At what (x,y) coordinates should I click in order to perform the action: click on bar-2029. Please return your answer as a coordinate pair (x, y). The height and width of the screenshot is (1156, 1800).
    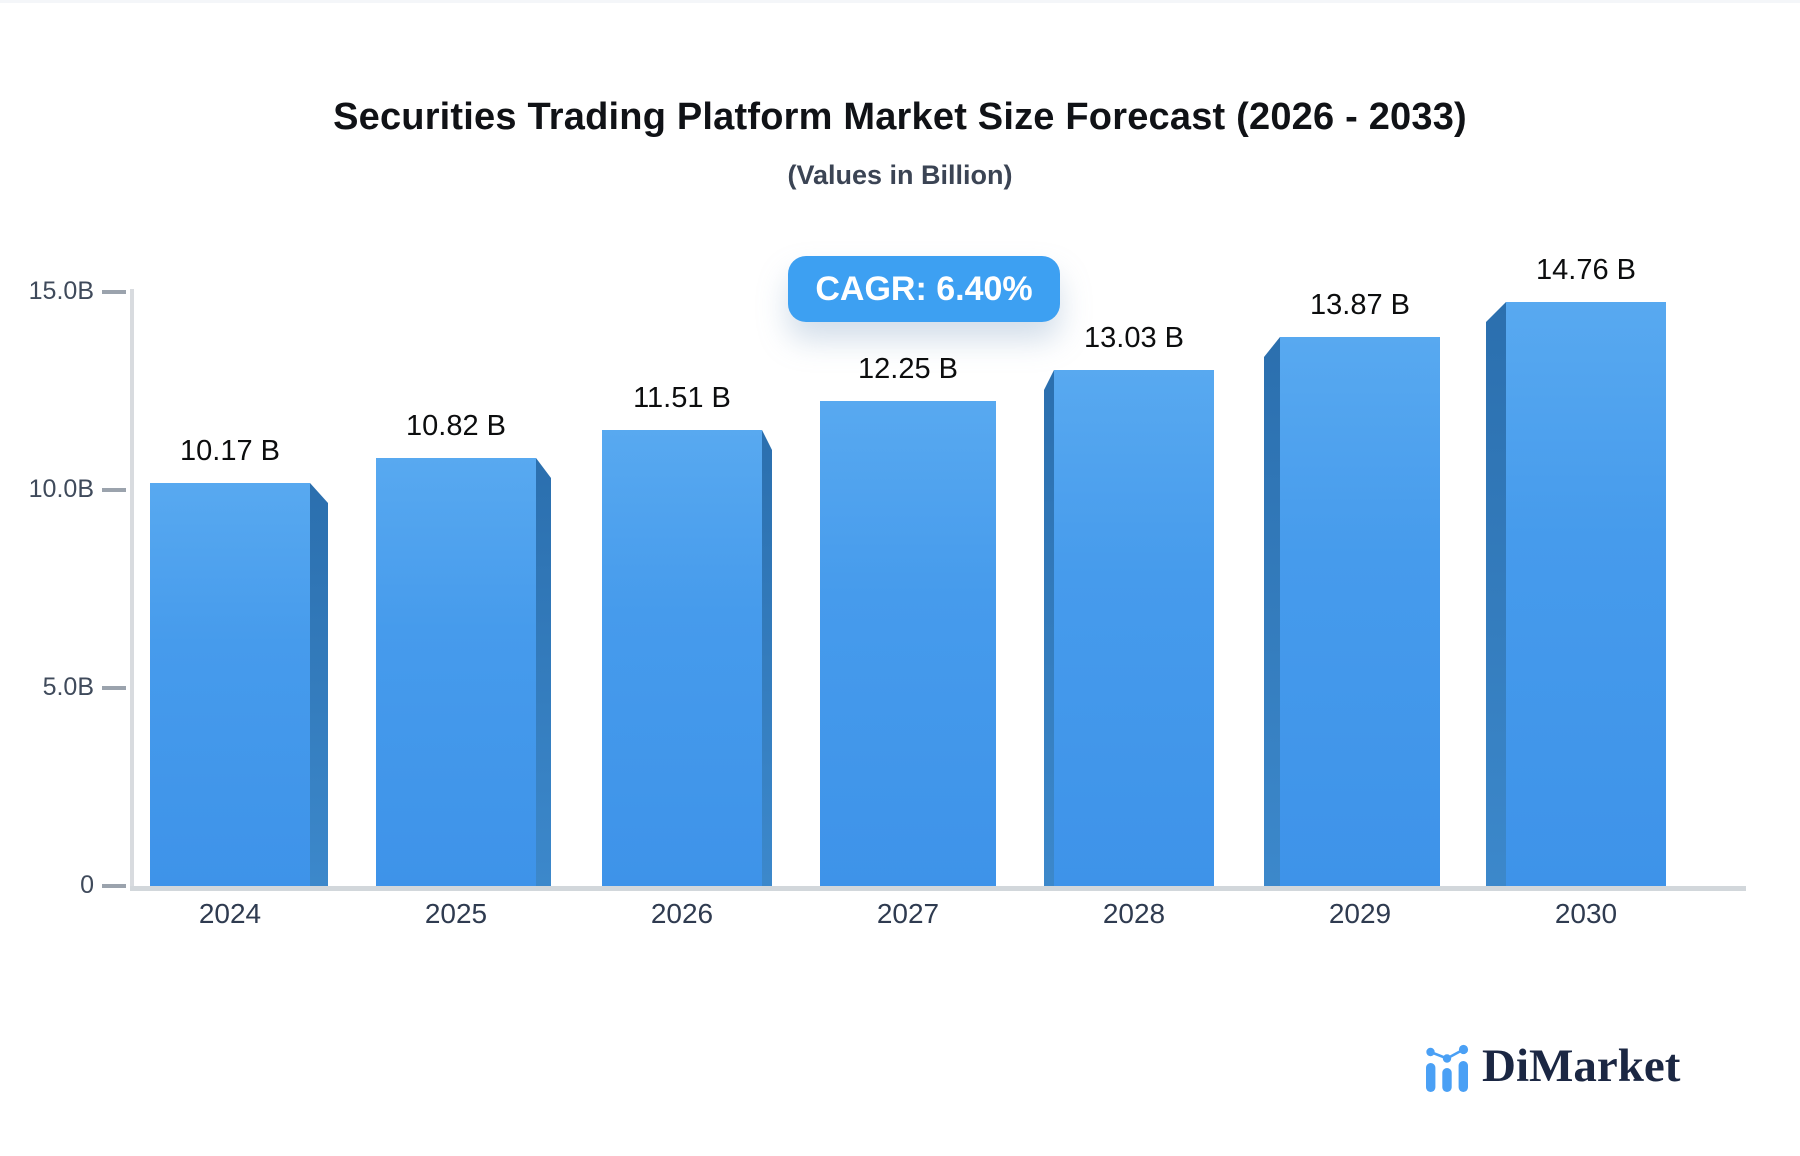
    Looking at the image, I should click on (1360, 611).